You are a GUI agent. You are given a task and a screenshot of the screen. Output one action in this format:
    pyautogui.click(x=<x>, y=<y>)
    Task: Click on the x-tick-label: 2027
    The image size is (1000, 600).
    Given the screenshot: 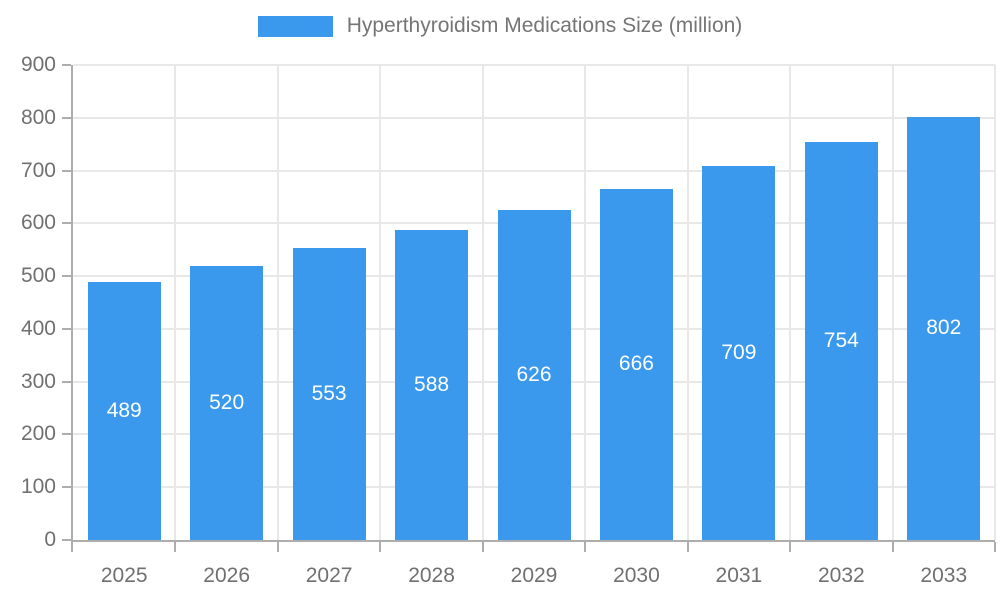 What is the action you would take?
    pyautogui.click(x=329, y=575)
    